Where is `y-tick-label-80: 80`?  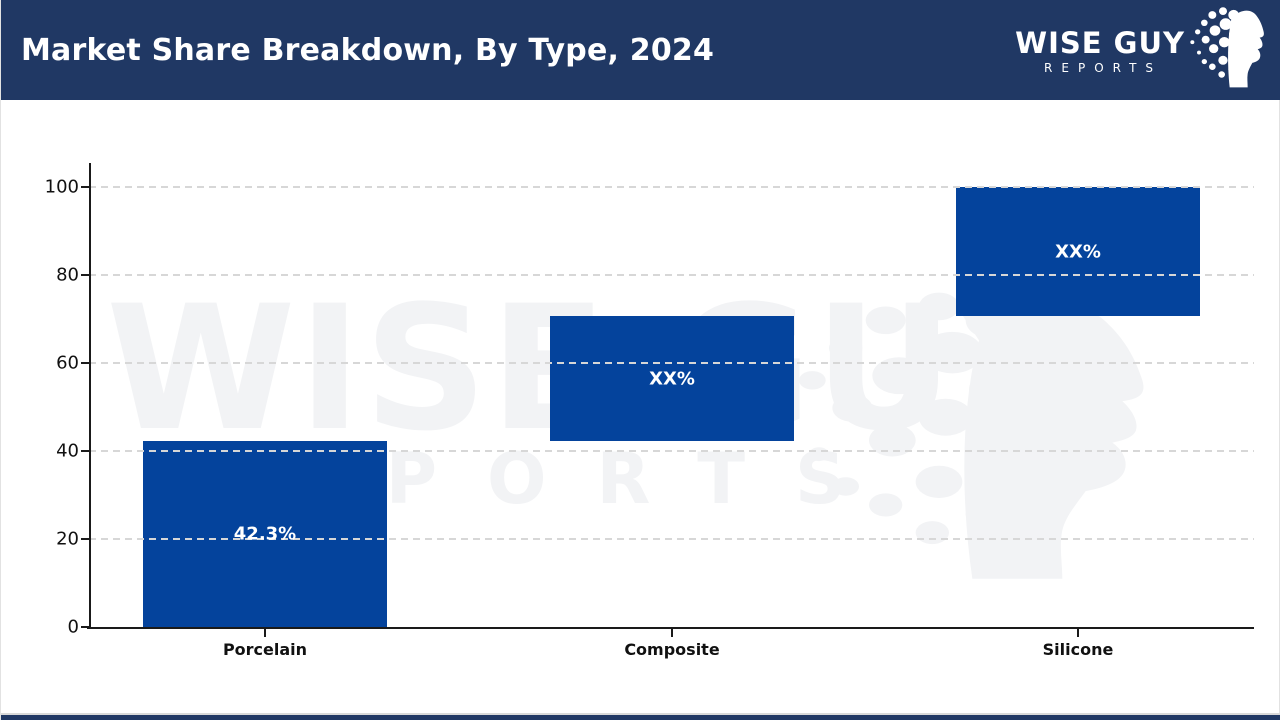 y-tick-label-80: 80 is located at coordinates (67, 275).